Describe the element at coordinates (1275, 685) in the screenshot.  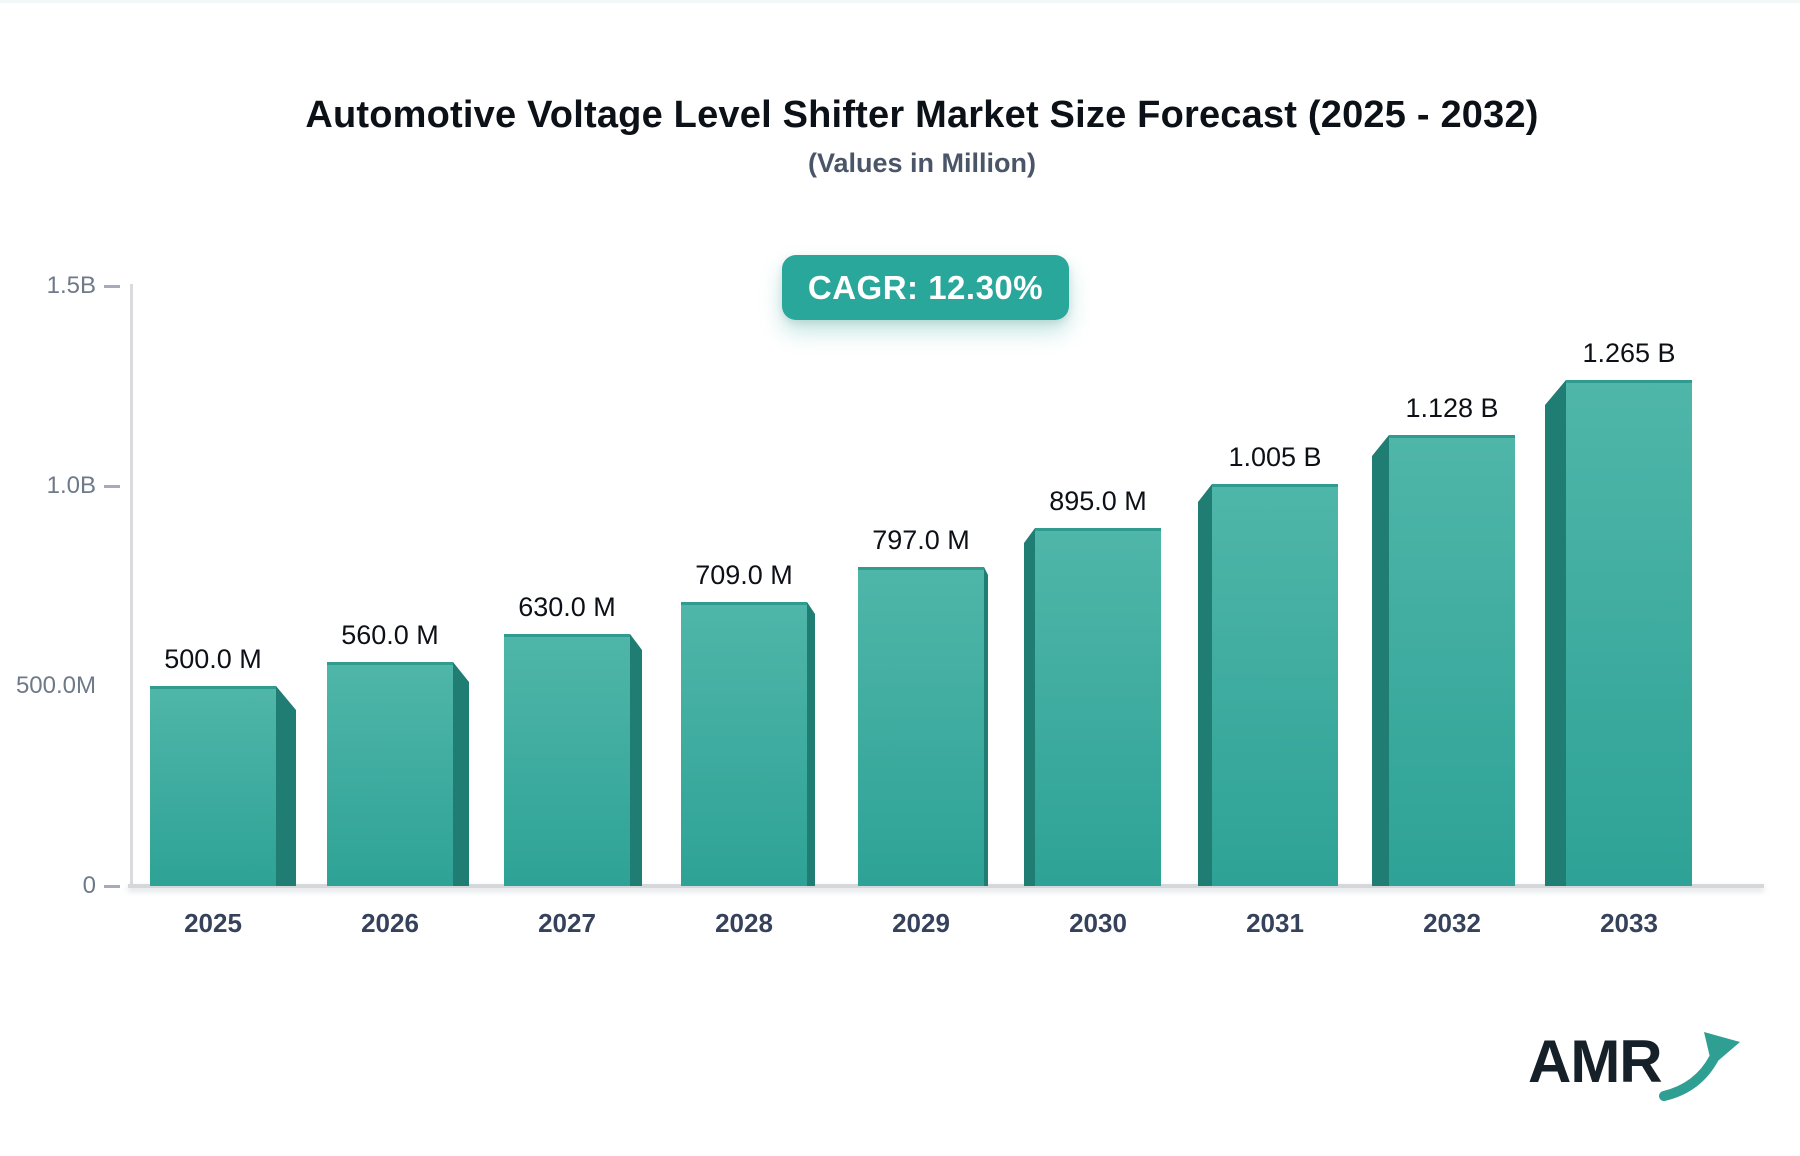
I see `bar-2031` at that location.